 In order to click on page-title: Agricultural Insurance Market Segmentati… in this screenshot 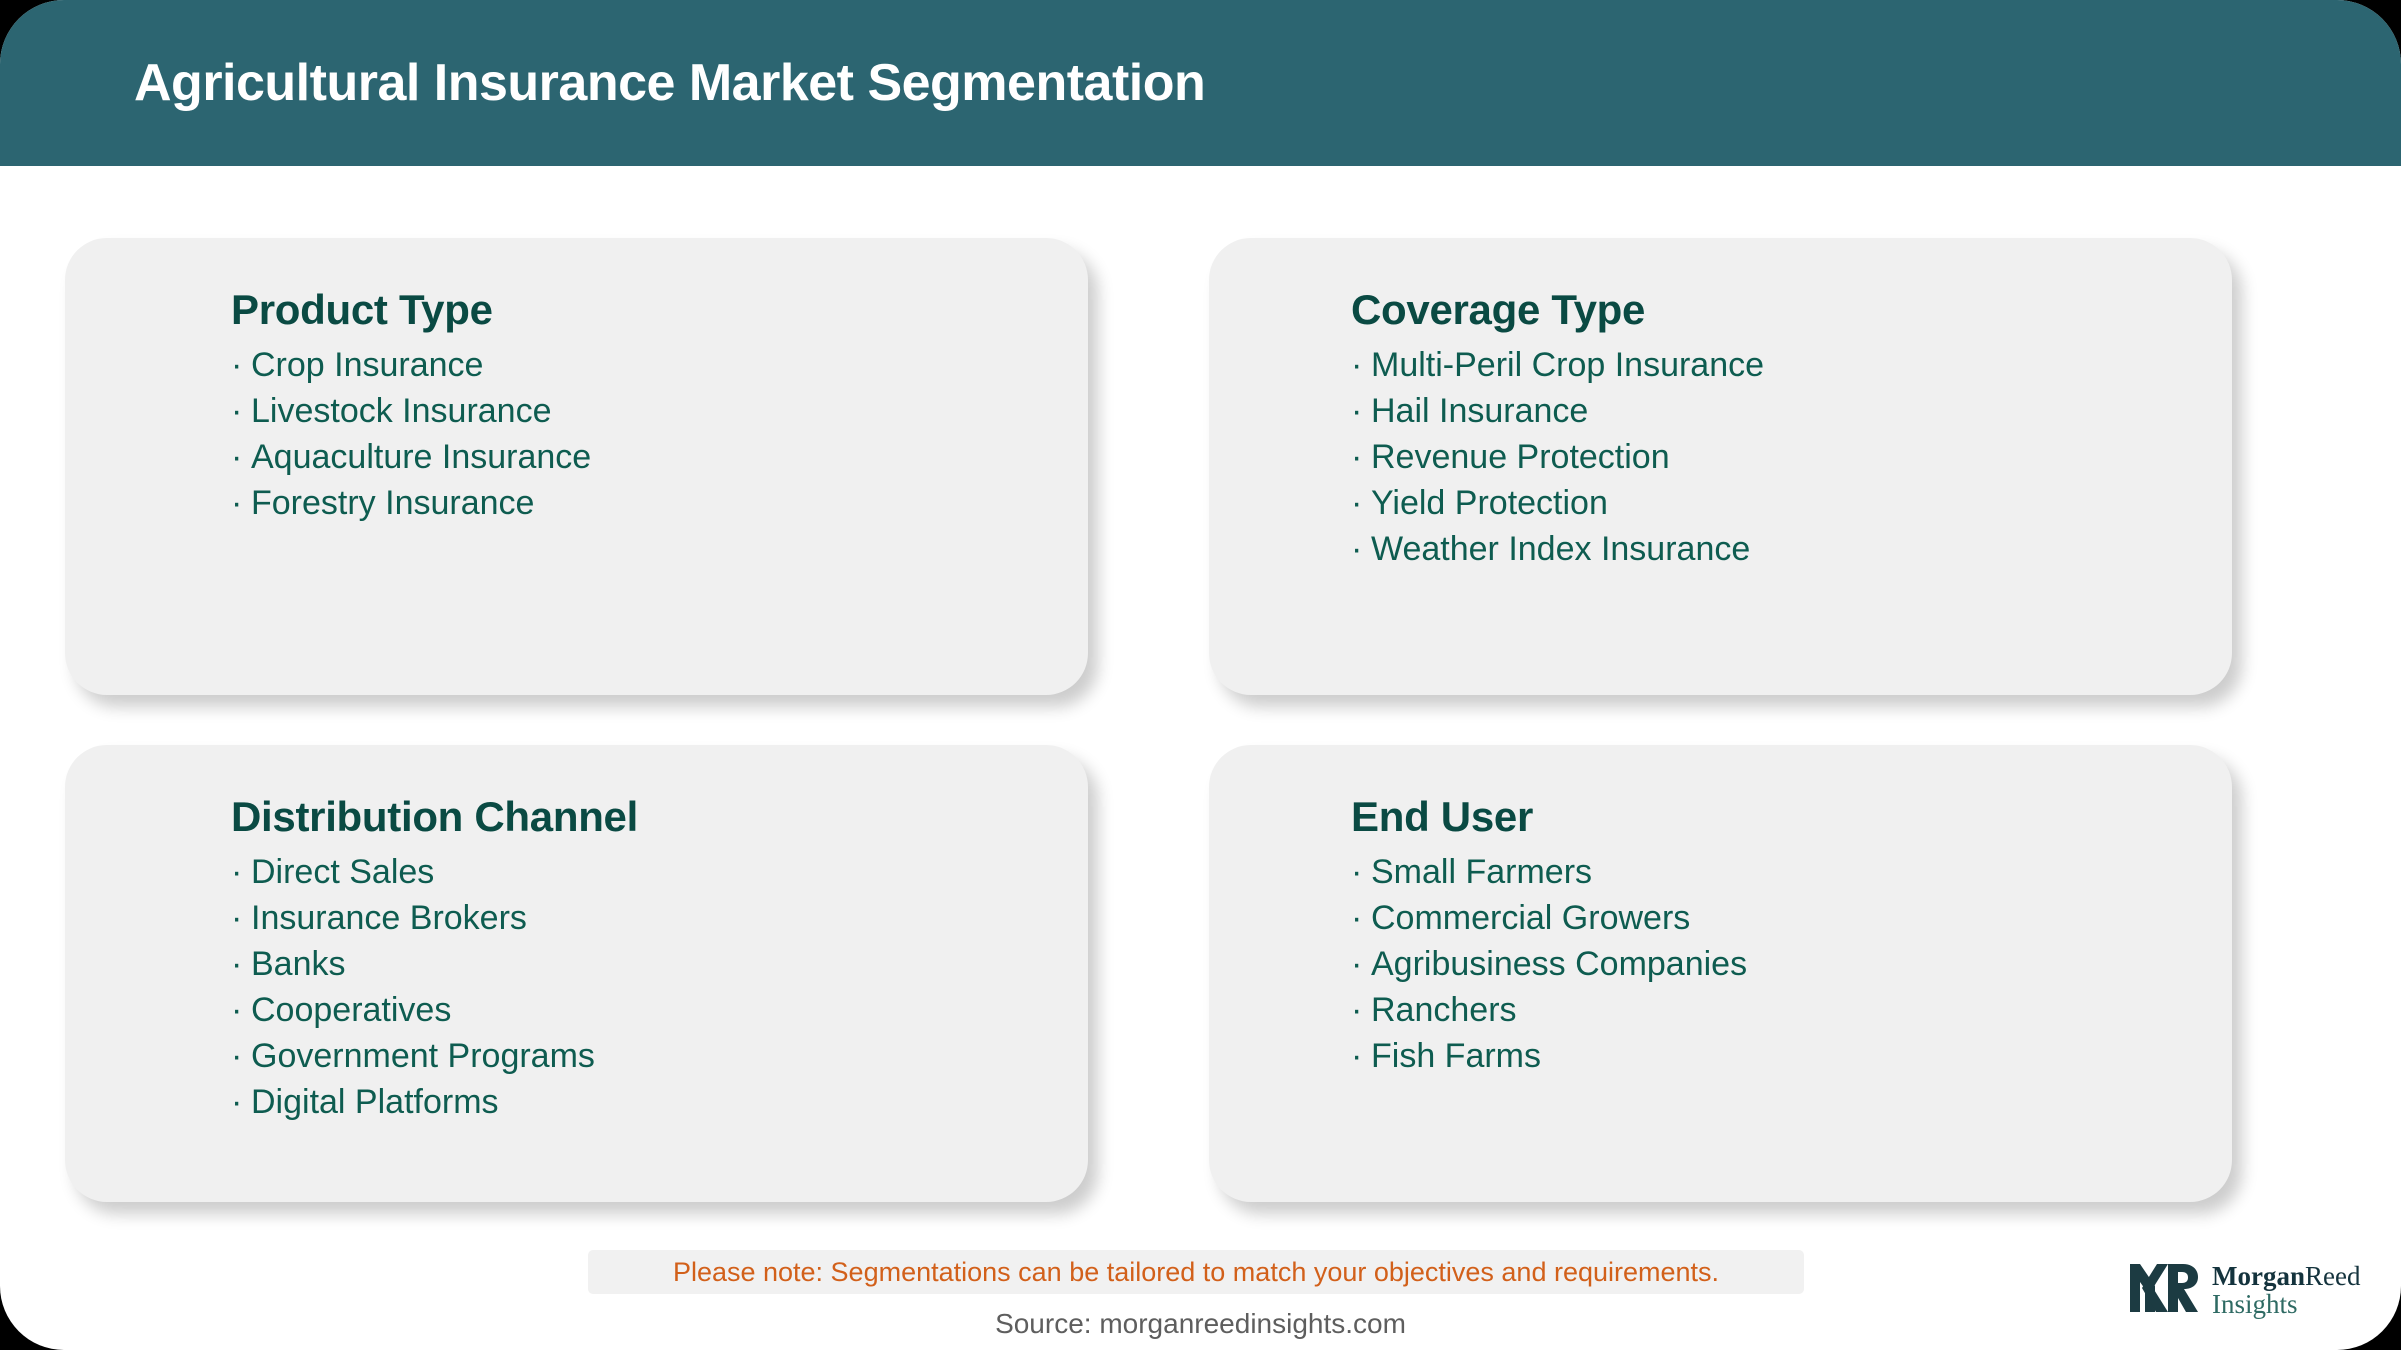, I will do `click(670, 83)`.